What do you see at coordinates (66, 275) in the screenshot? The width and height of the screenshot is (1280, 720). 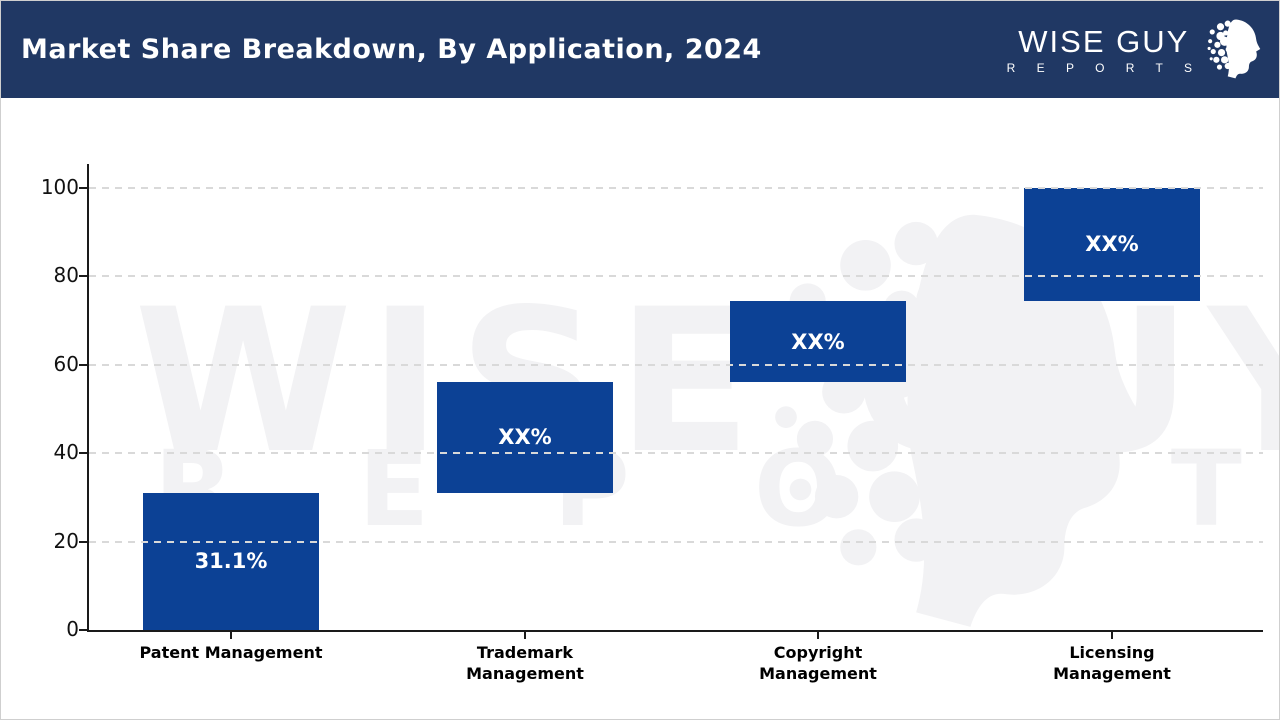 I see `y-tick-label-80: 80` at bounding box center [66, 275].